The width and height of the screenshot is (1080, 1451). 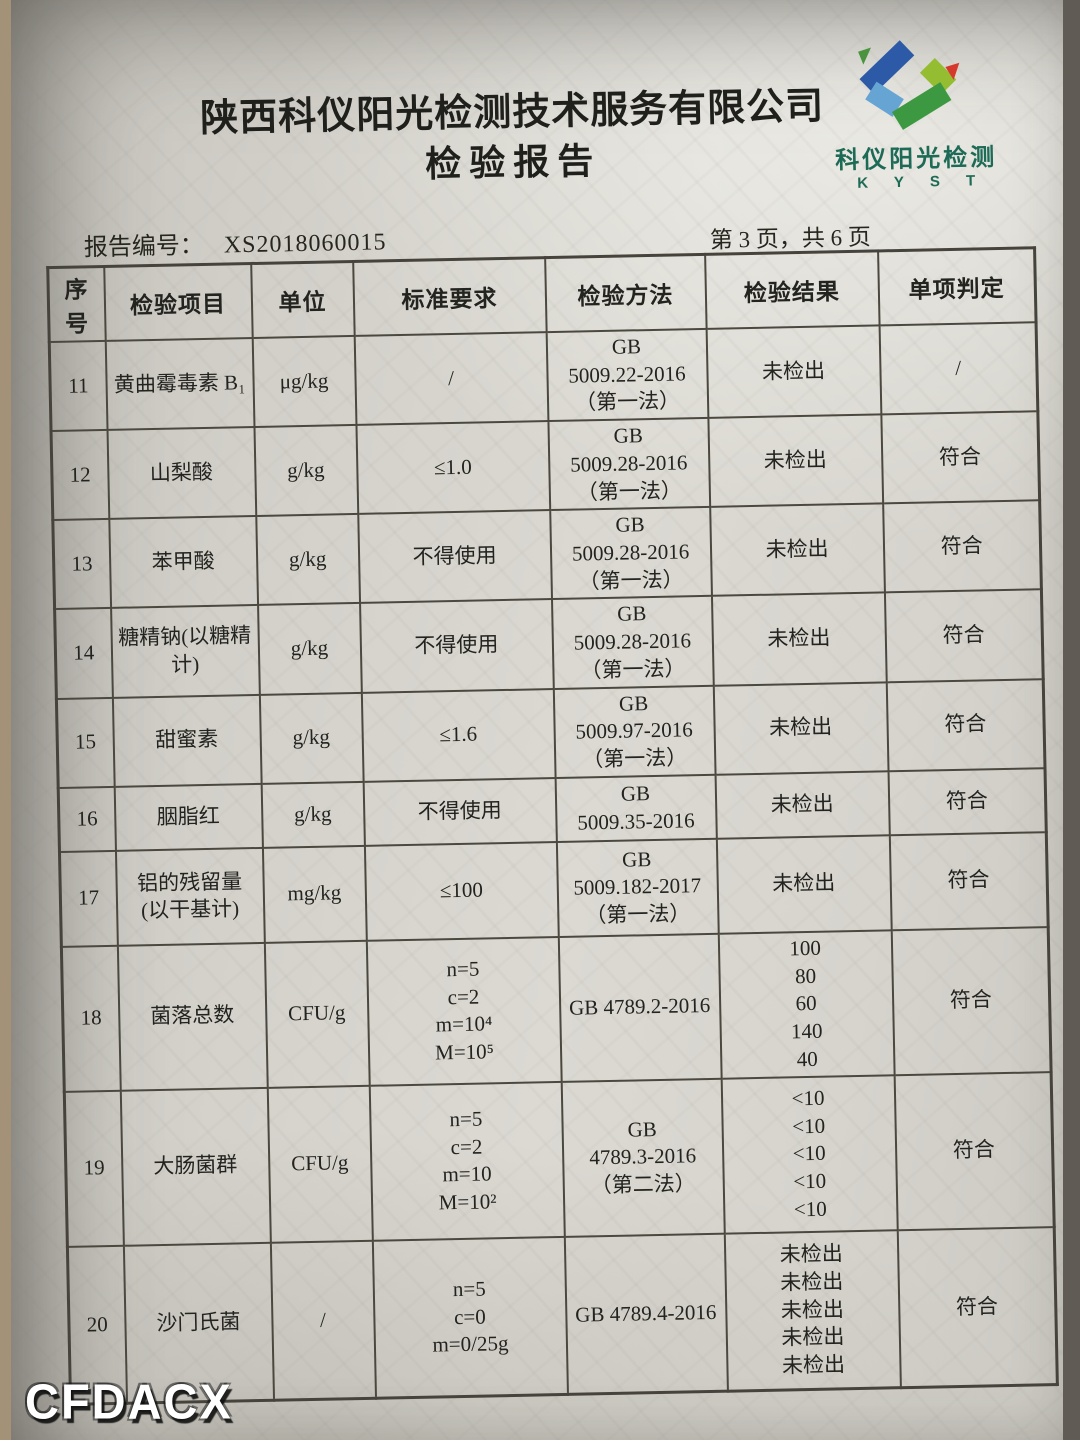 I want to click on cell-unit: μg/kg, so click(x=304, y=381).